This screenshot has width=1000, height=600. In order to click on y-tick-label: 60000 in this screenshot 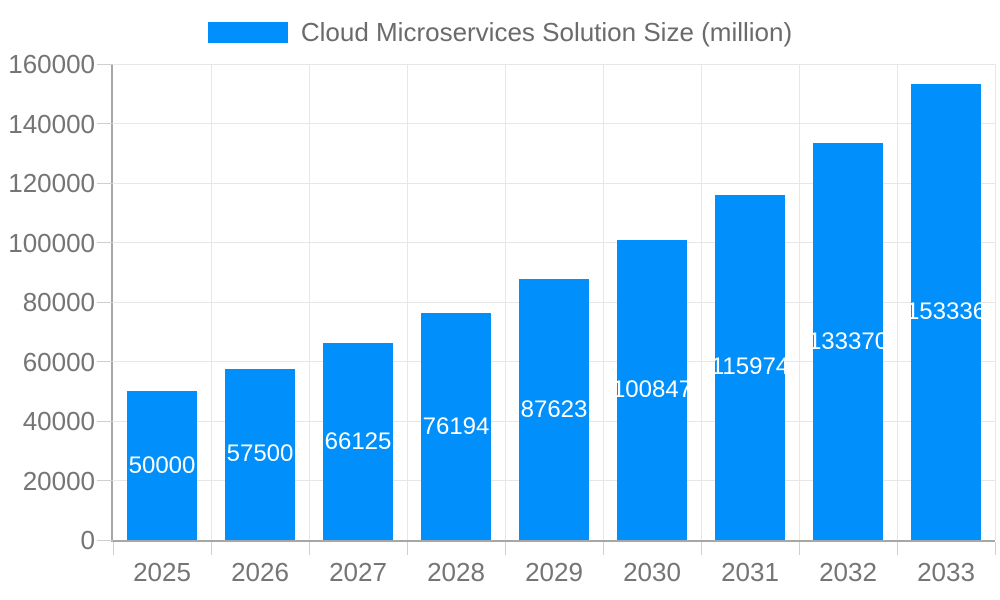, I will do `click(58, 361)`.